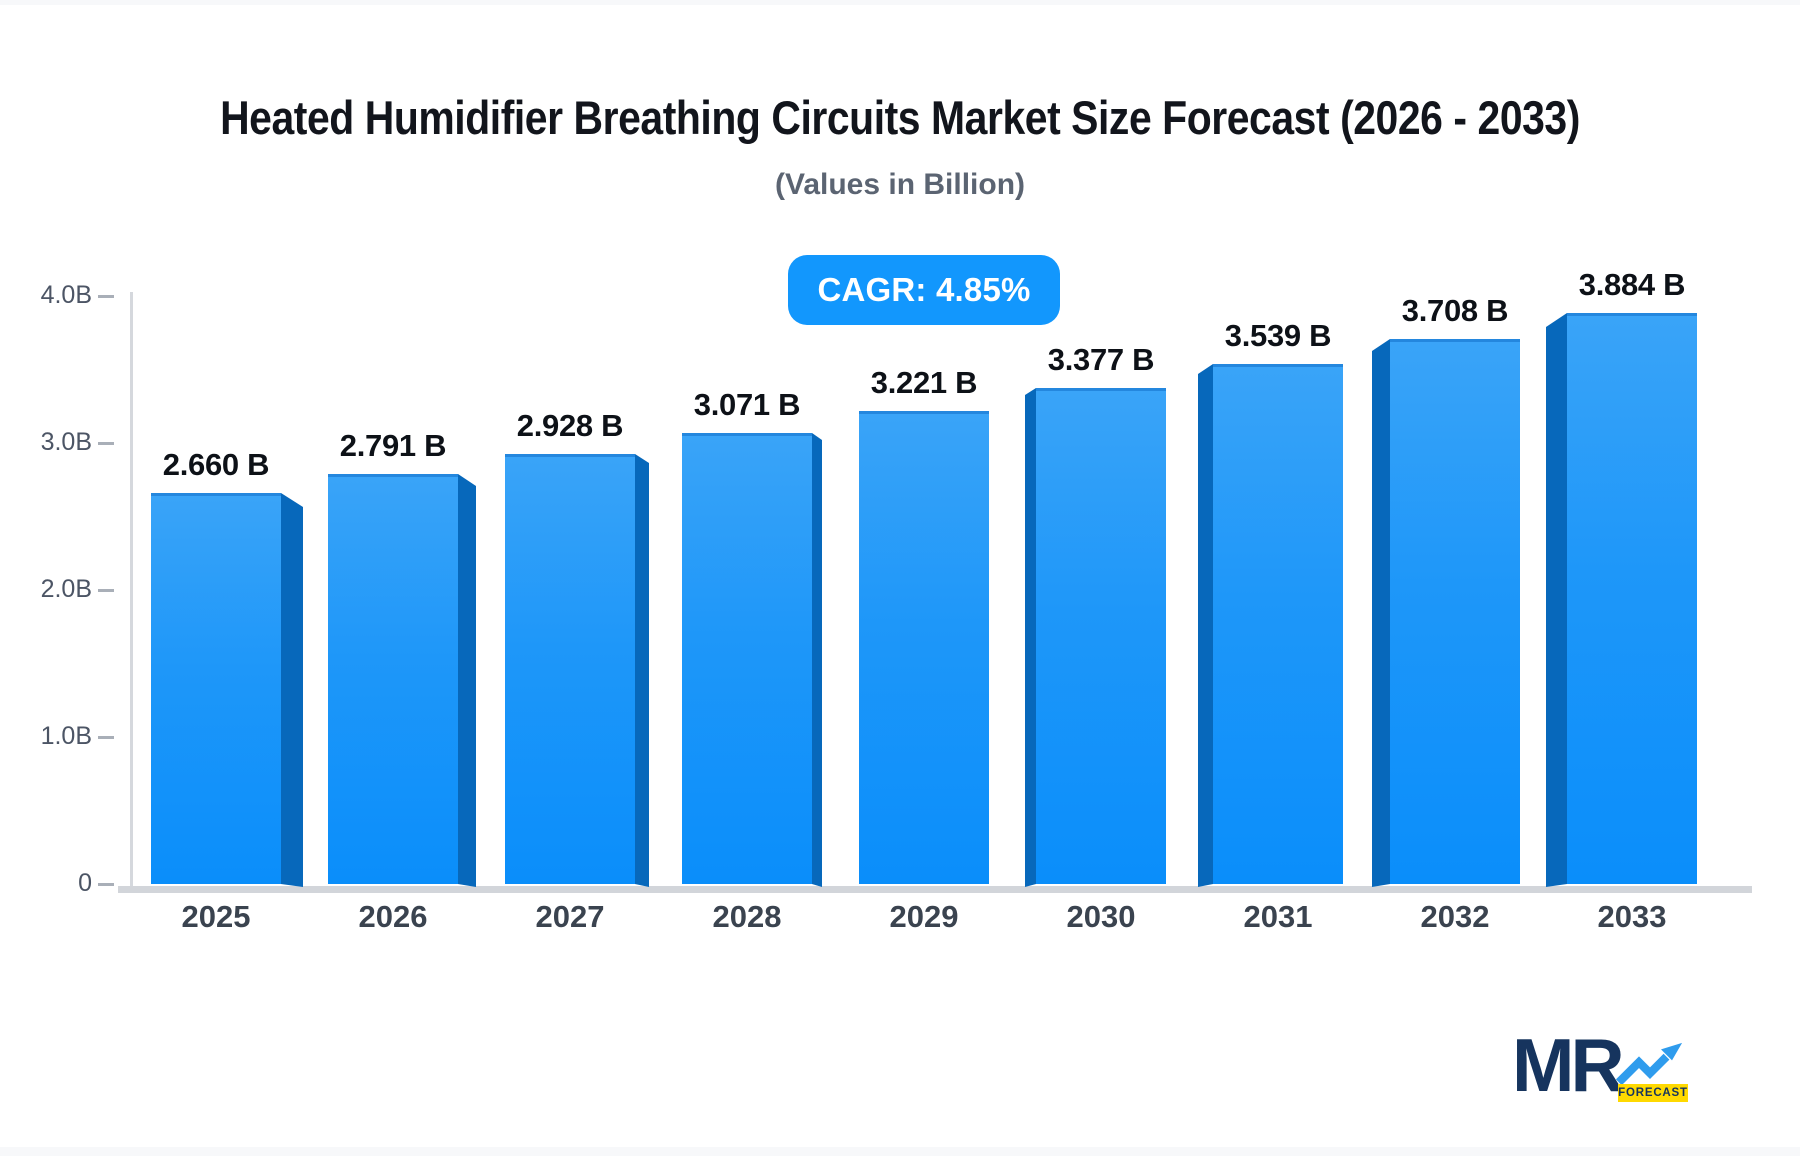 Image resolution: width=1800 pixels, height=1156 pixels. I want to click on x-tick-label: 2031, so click(1278, 916).